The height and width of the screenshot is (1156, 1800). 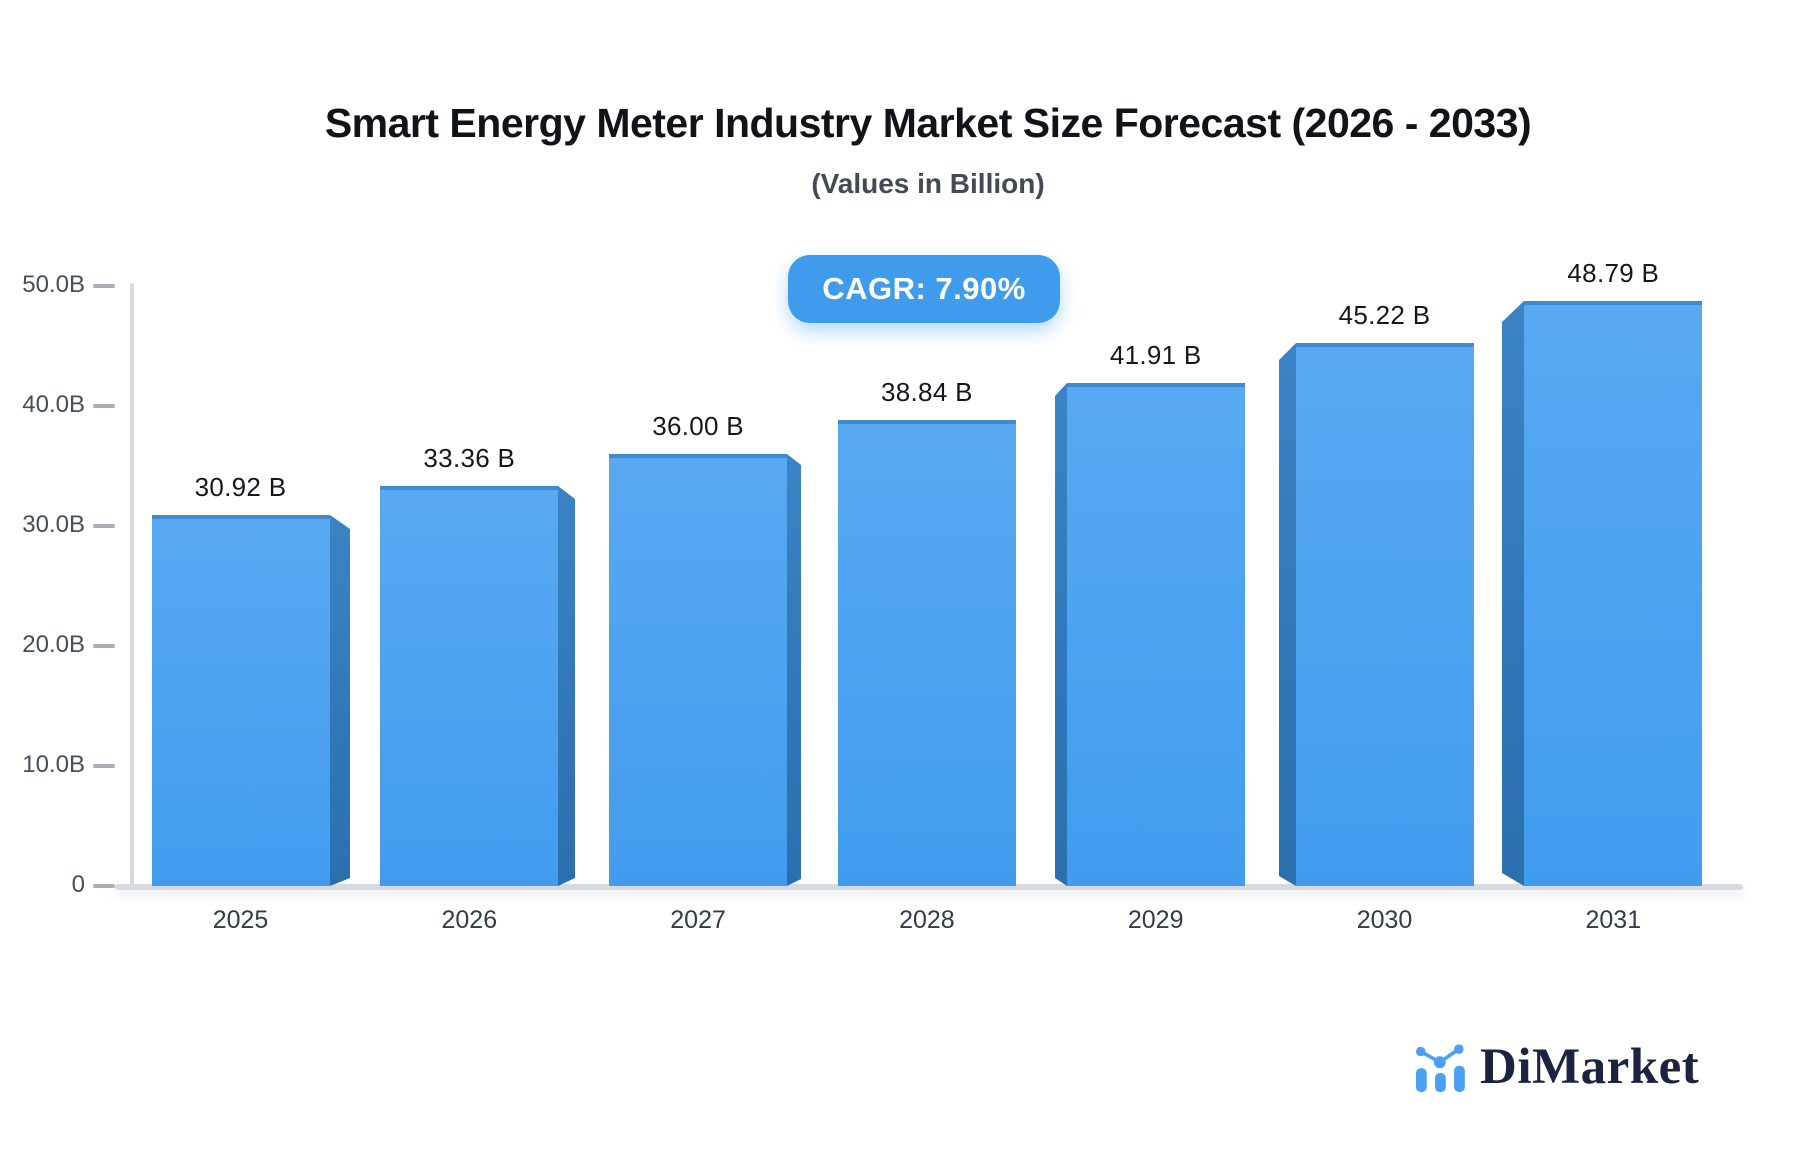 What do you see at coordinates (53, 644) in the screenshot?
I see `y-axis-label: 20.0B` at bounding box center [53, 644].